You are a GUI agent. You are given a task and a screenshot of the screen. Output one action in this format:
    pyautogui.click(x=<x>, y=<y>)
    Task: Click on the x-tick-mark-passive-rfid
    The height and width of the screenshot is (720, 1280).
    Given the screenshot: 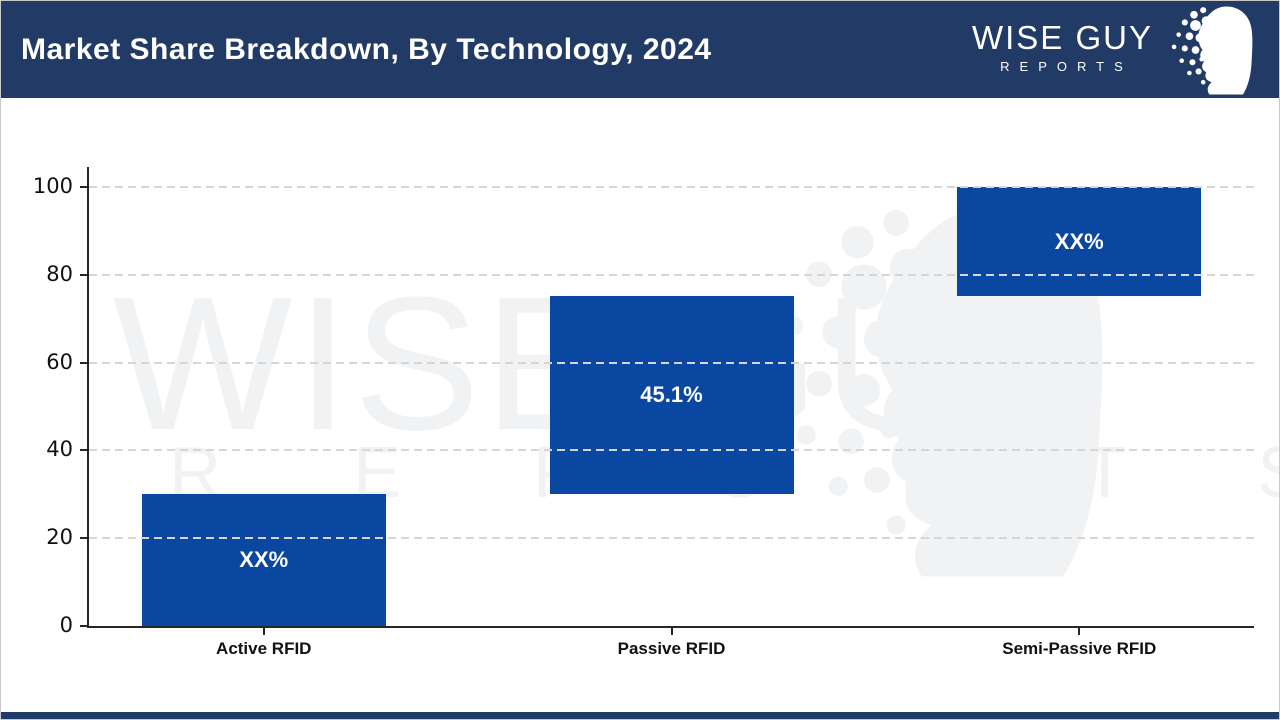 What is the action you would take?
    pyautogui.click(x=671, y=631)
    